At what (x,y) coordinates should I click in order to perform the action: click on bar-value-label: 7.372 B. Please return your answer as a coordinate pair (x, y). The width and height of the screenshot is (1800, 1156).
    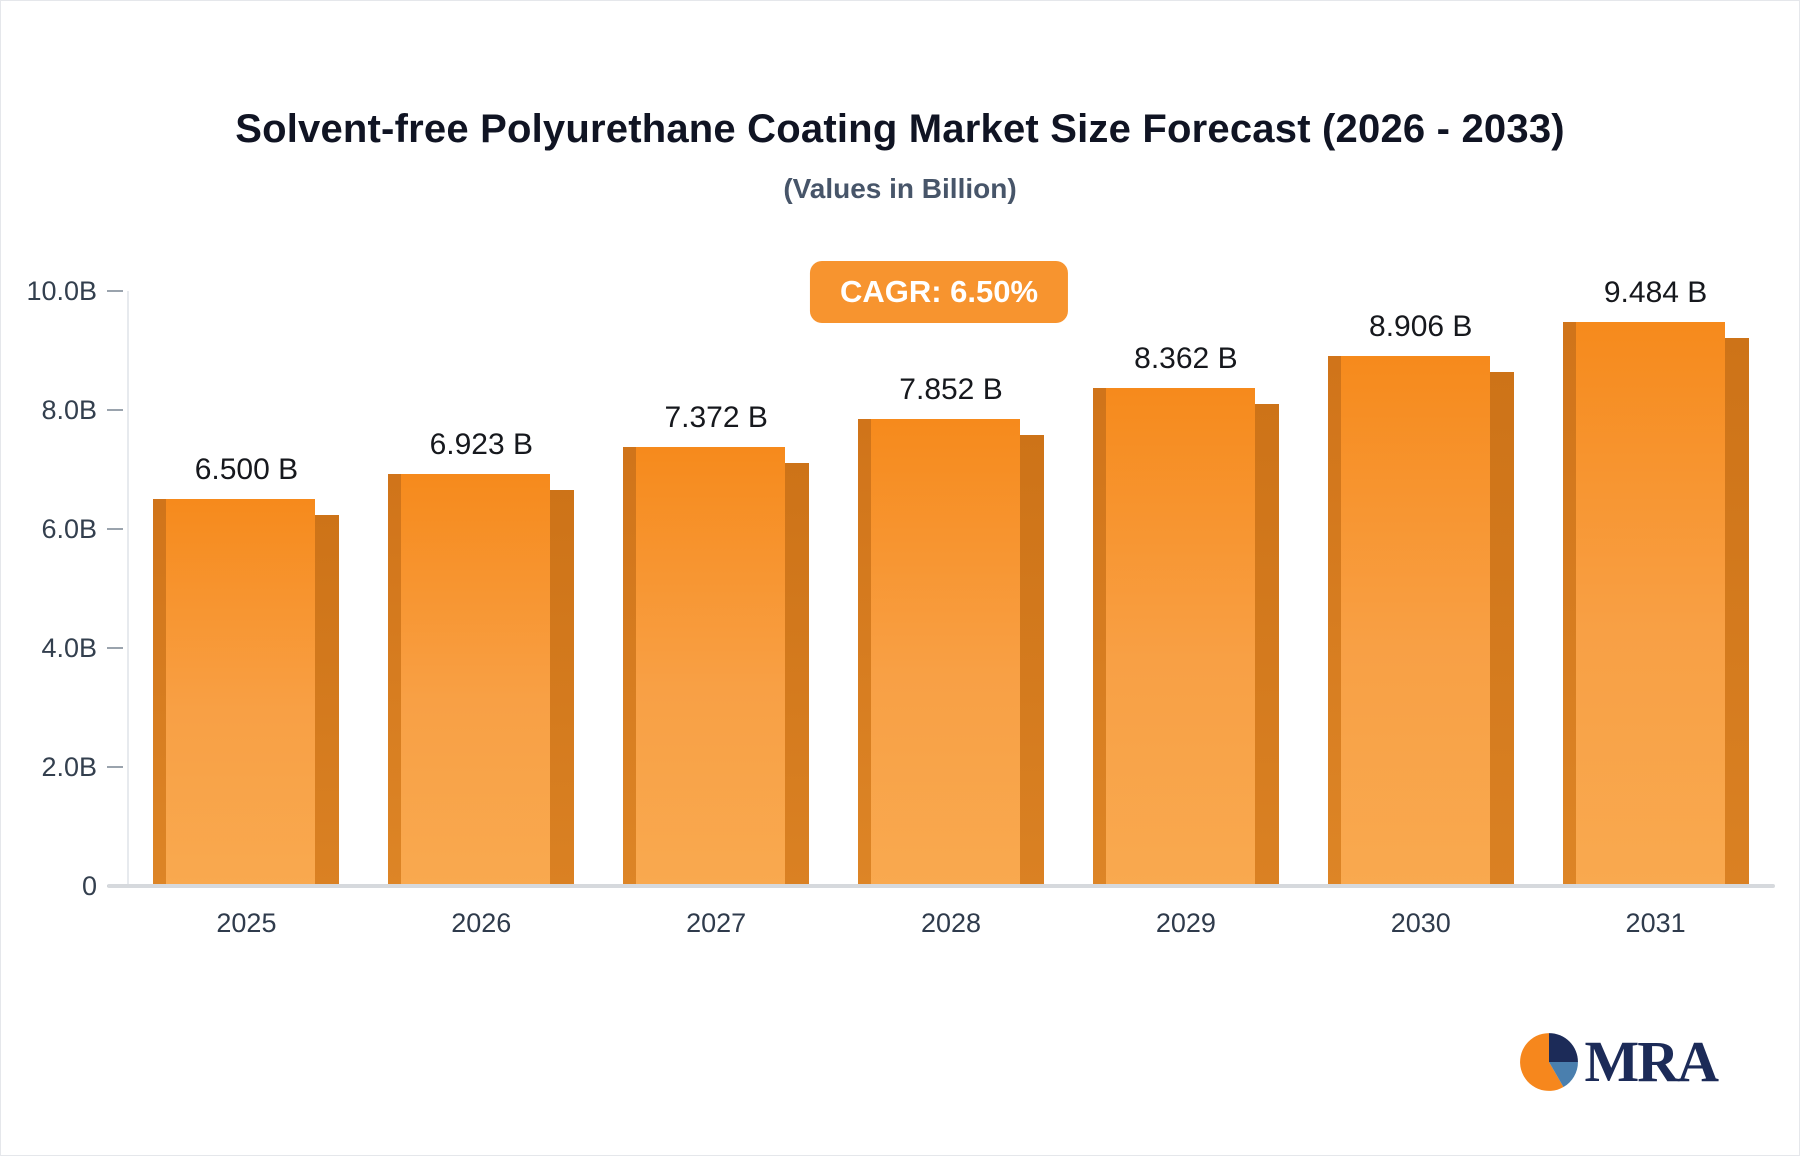
    Looking at the image, I should click on (716, 418).